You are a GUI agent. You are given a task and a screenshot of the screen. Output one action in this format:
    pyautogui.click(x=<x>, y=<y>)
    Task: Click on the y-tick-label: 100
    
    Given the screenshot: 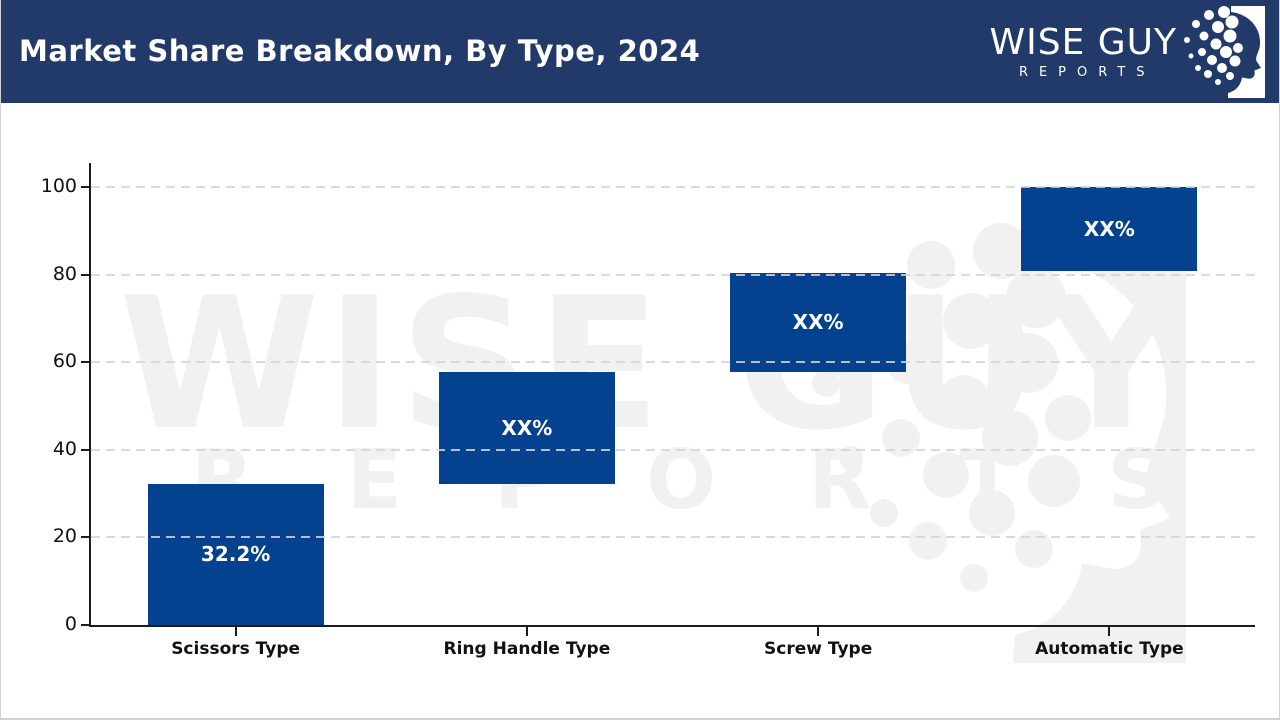 What is the action you would take?
    pyautogui.click(x=58, y=186)
    